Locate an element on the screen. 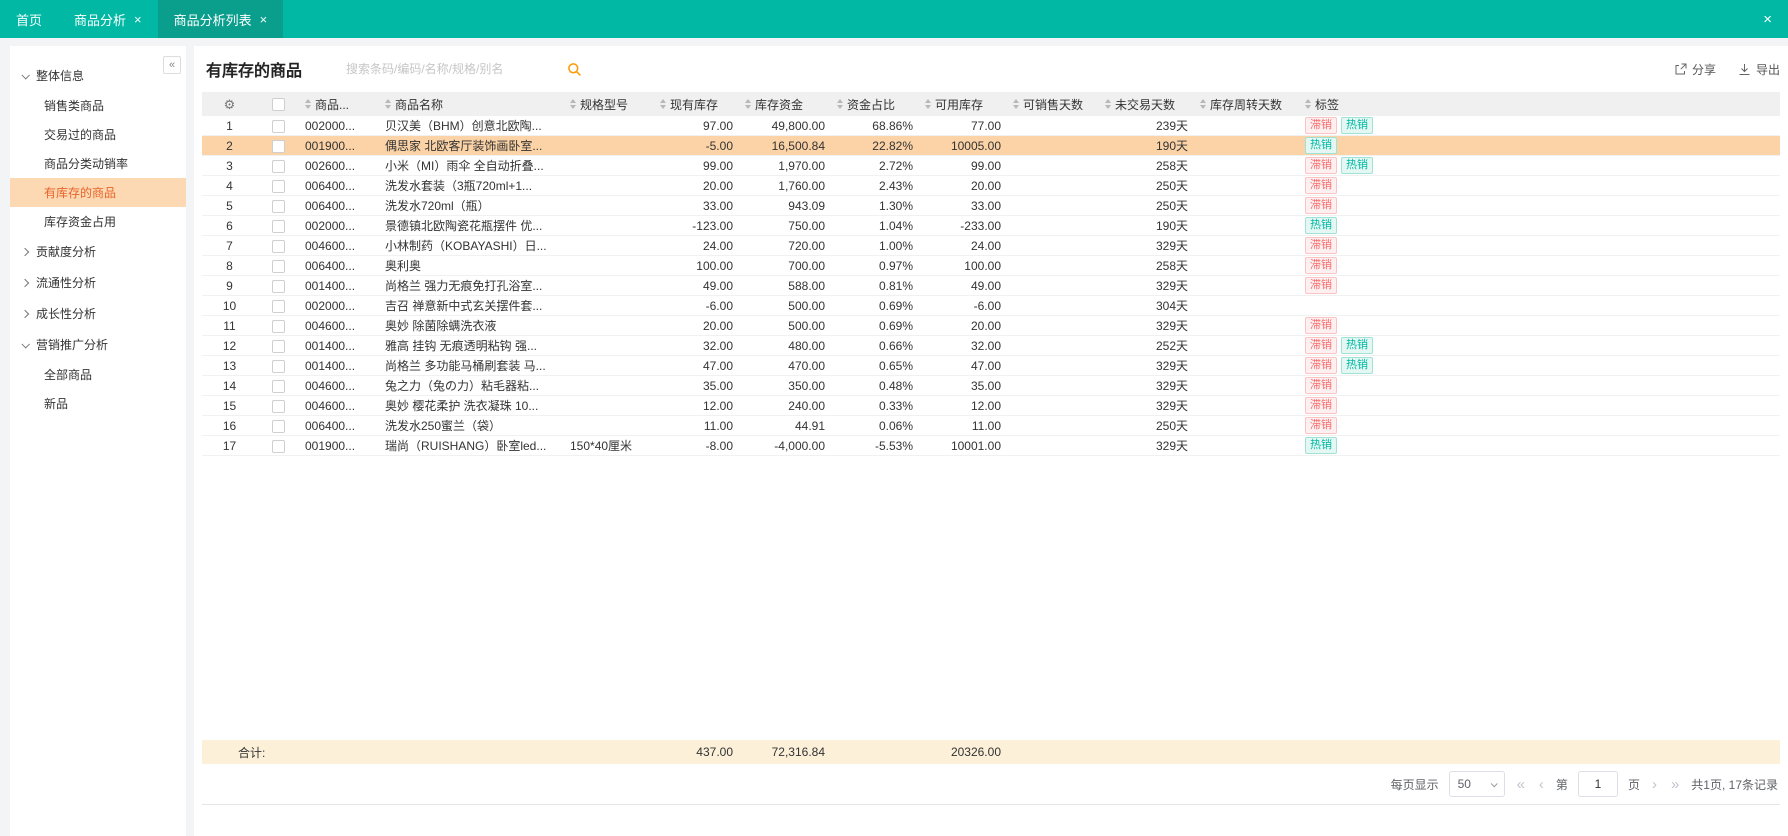 The image size is (1788, 836). column-header-3: 商品名称 is located at coordinates (471, 104).